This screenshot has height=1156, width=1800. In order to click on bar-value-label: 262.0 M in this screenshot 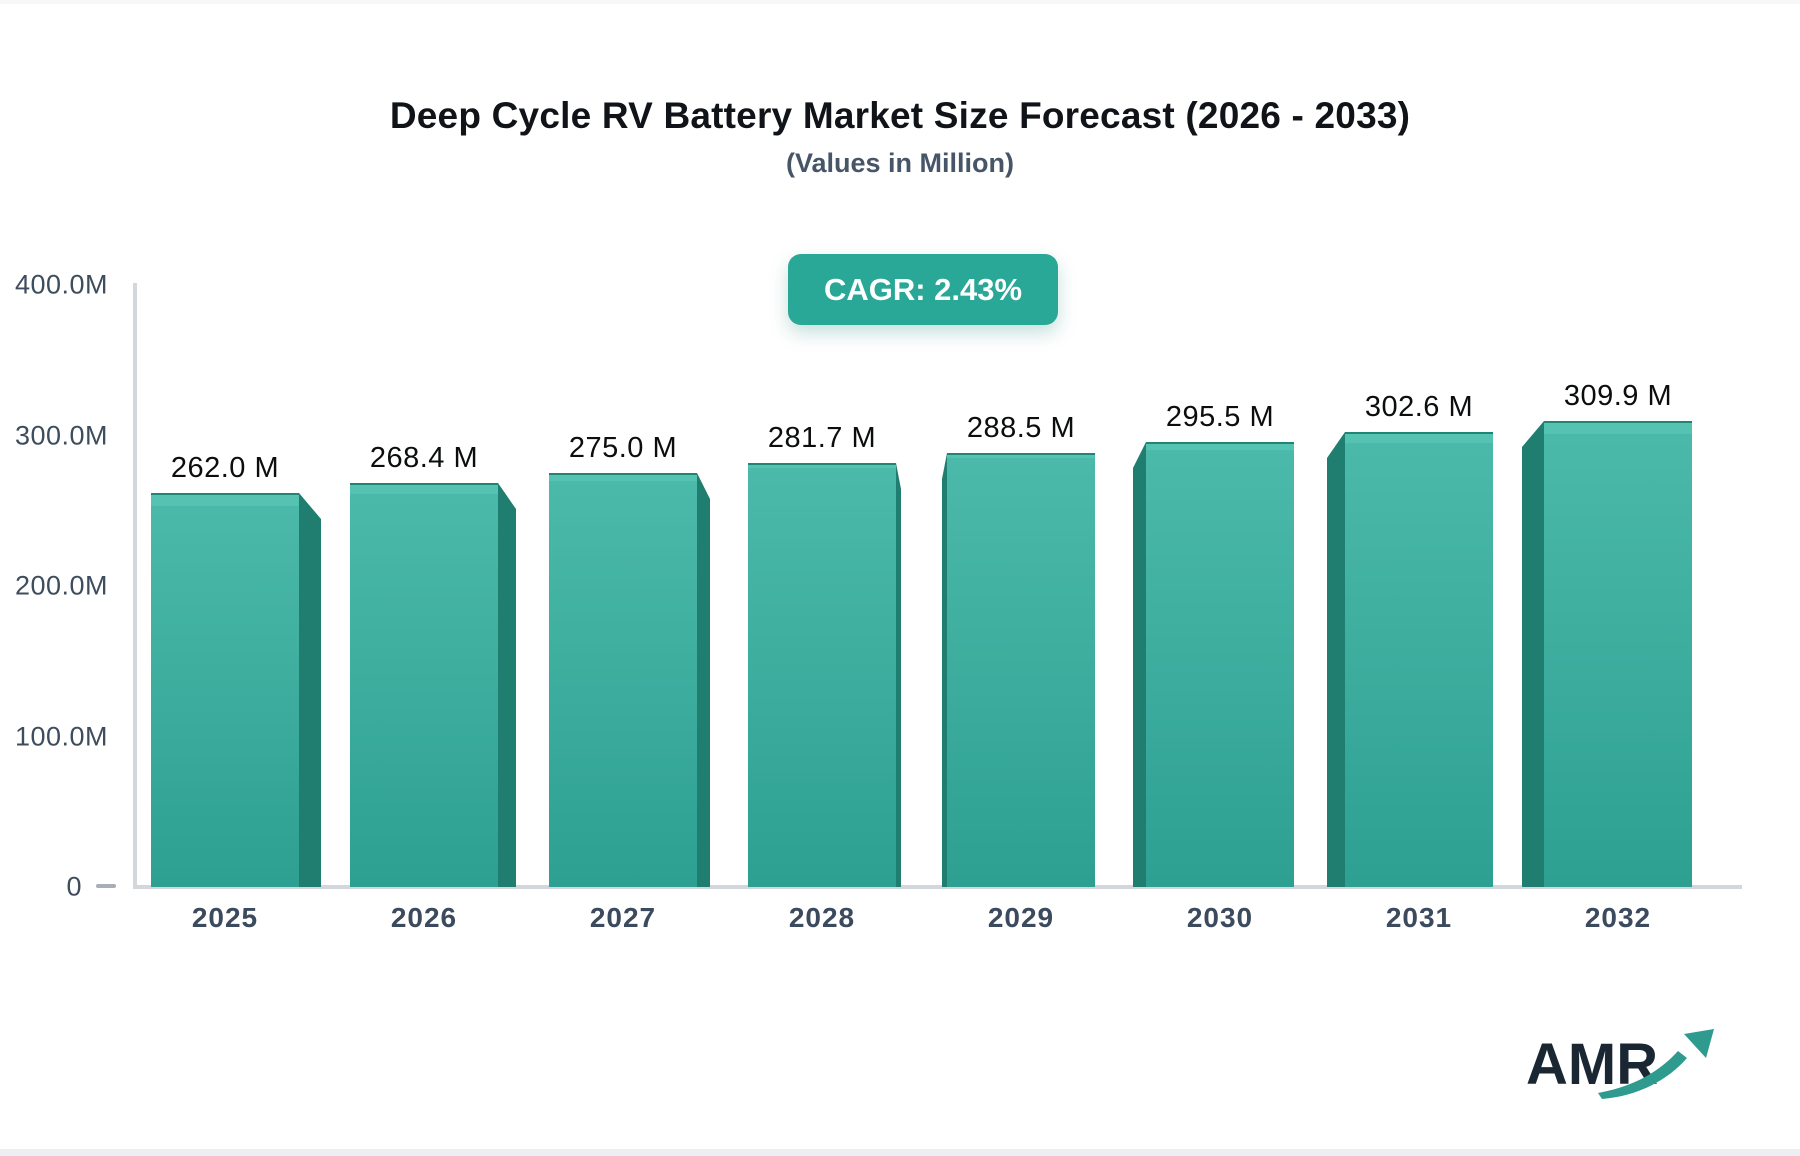, I will do `click(225, 468)`.